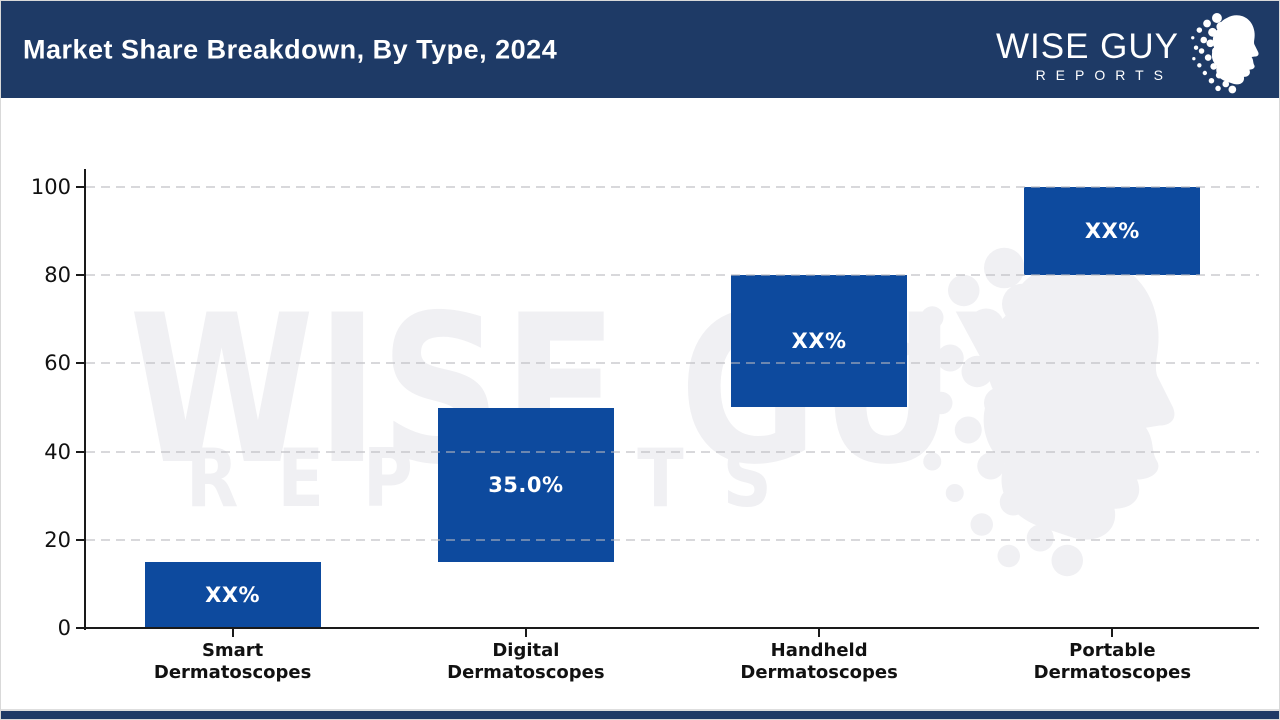  Describe the element at coordinates (1104, 75) in the screenshot. I see `logo-reports-text: REPORTS` at that location.